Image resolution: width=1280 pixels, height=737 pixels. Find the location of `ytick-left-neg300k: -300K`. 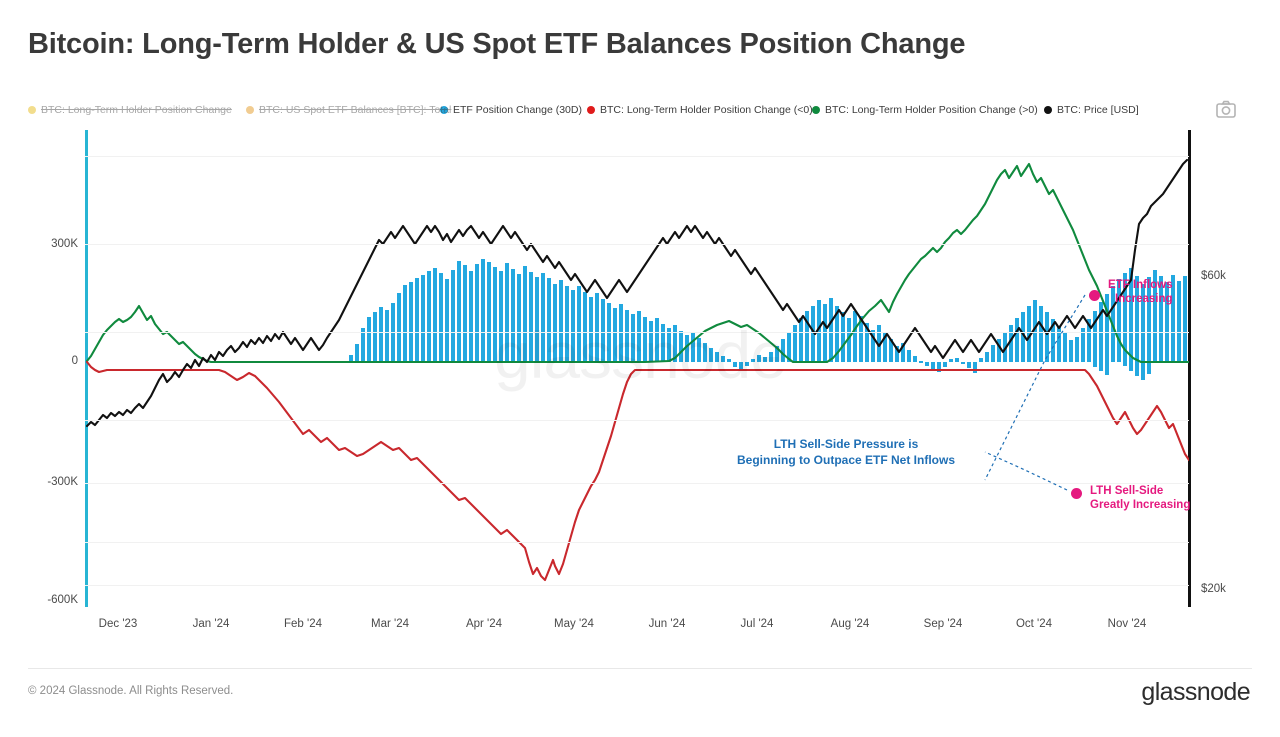

ytick-left-neg300k: -300K is located at coordinates (62, 482).